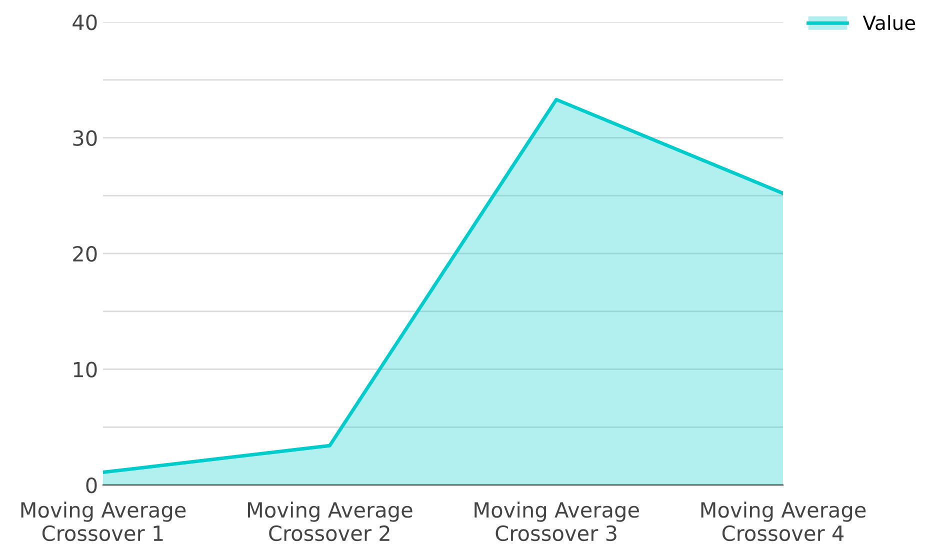 Image resolution: width=946 pixels, height=555 pixels. I want to click on y-tick-label: 40, so click(84, 22).